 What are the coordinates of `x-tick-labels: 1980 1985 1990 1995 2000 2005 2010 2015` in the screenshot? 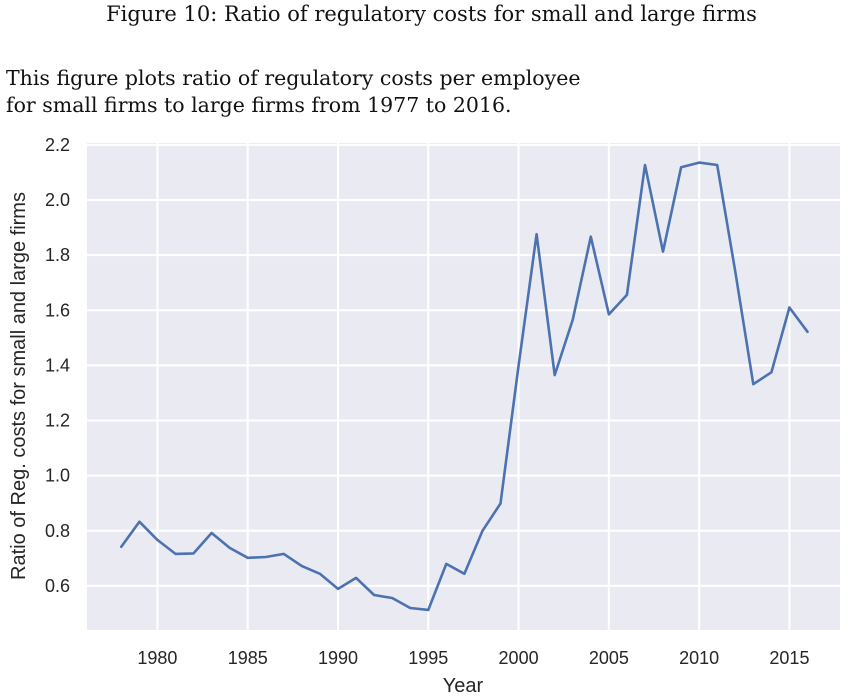 It's located at (473, 658).